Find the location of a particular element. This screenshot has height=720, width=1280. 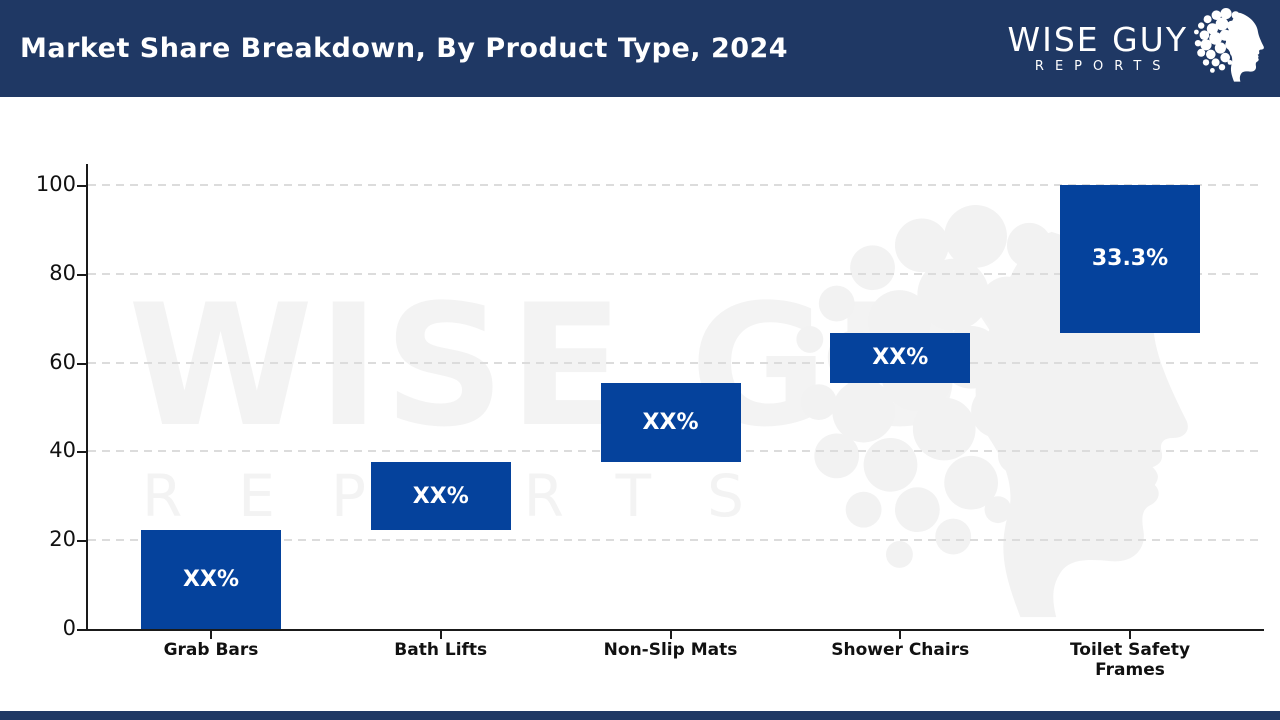

x-category-label-non-slip-mats: Non-Slip Mats is located at coordinates (670, 650).